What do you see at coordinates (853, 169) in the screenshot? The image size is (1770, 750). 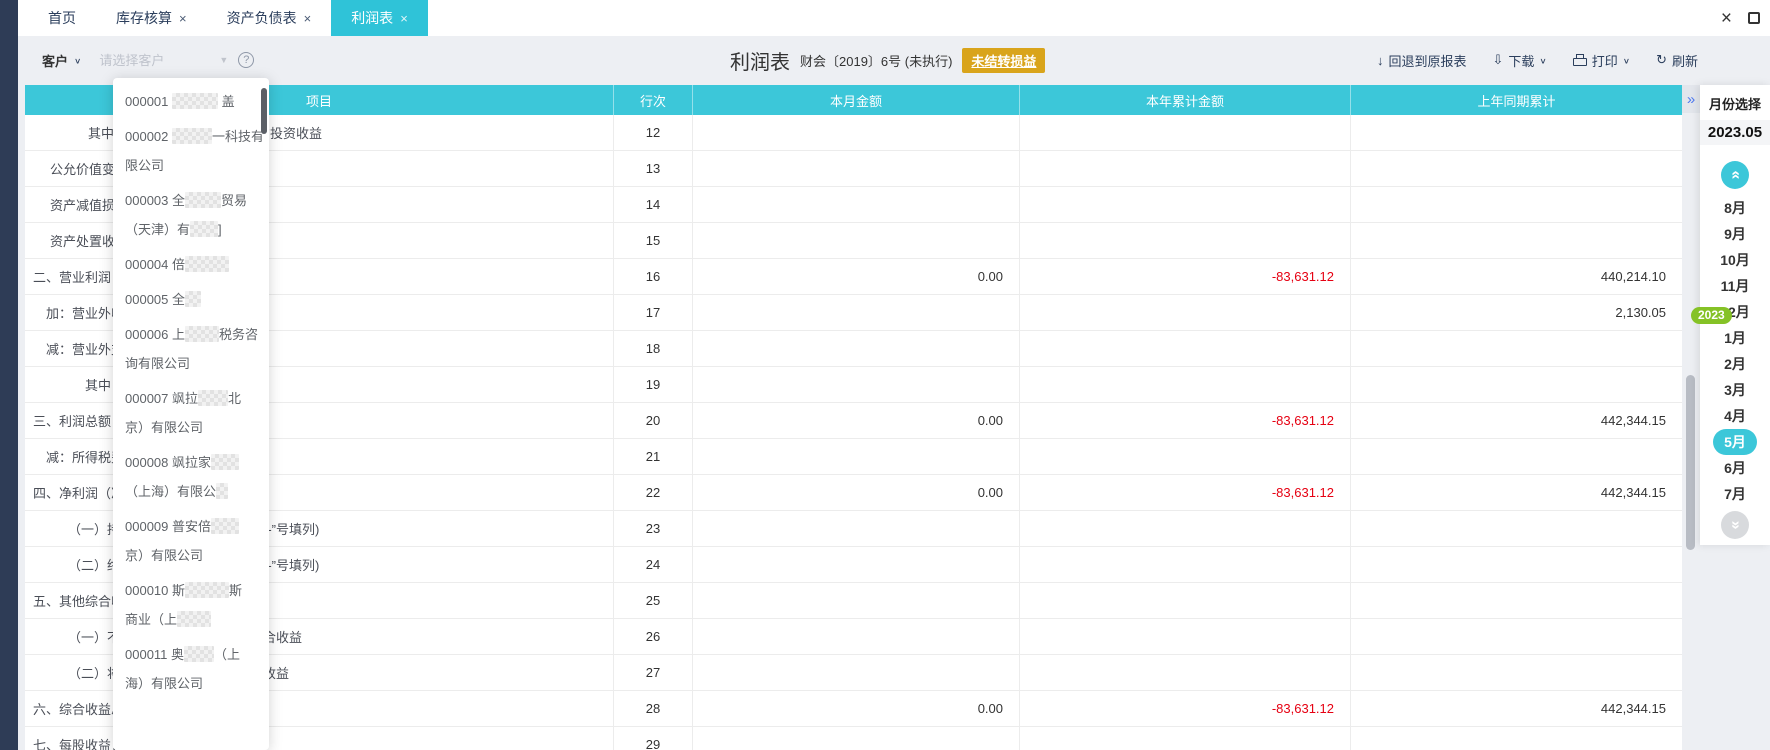 I see `table-row: 公允价值变动收益（损失以“-”号填列）13` at bounding box center [853, 169].